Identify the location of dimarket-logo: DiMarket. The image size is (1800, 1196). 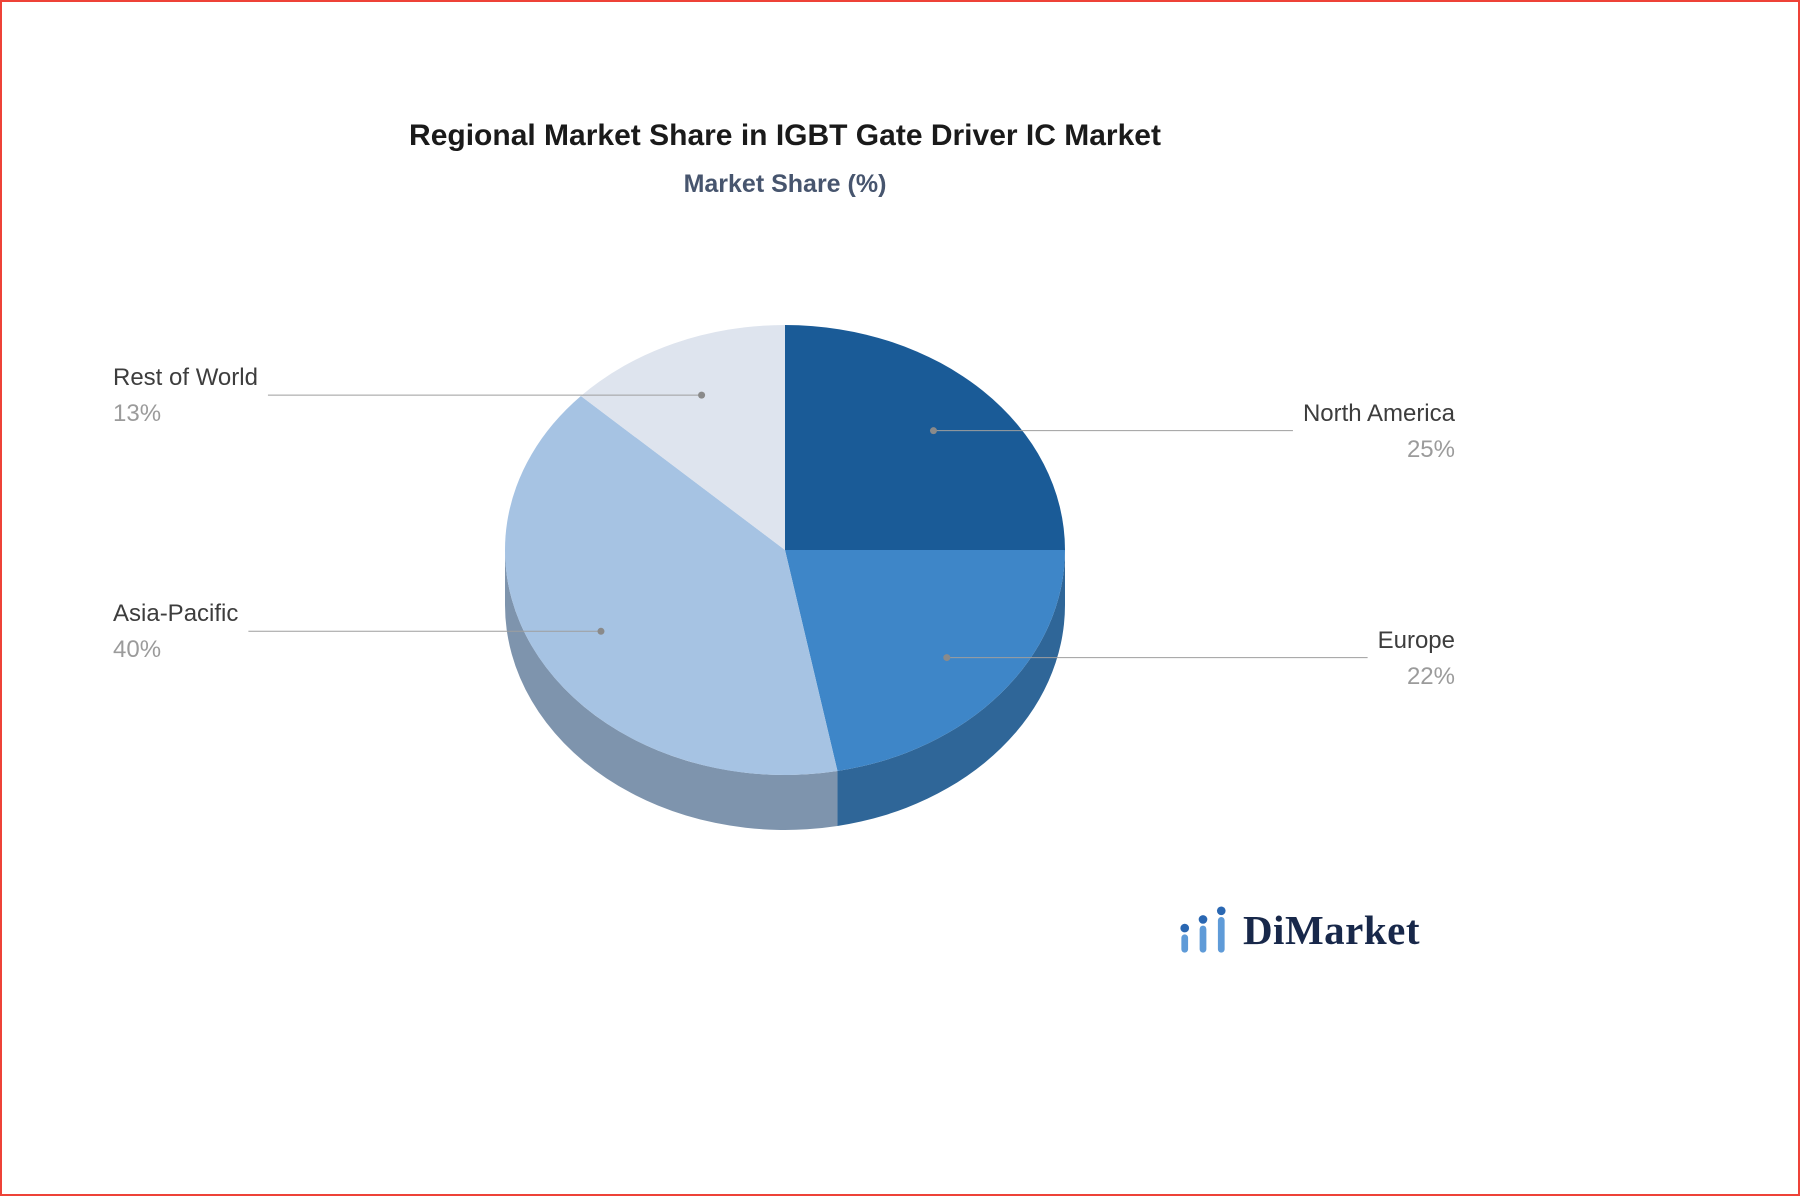
(1297, 930).